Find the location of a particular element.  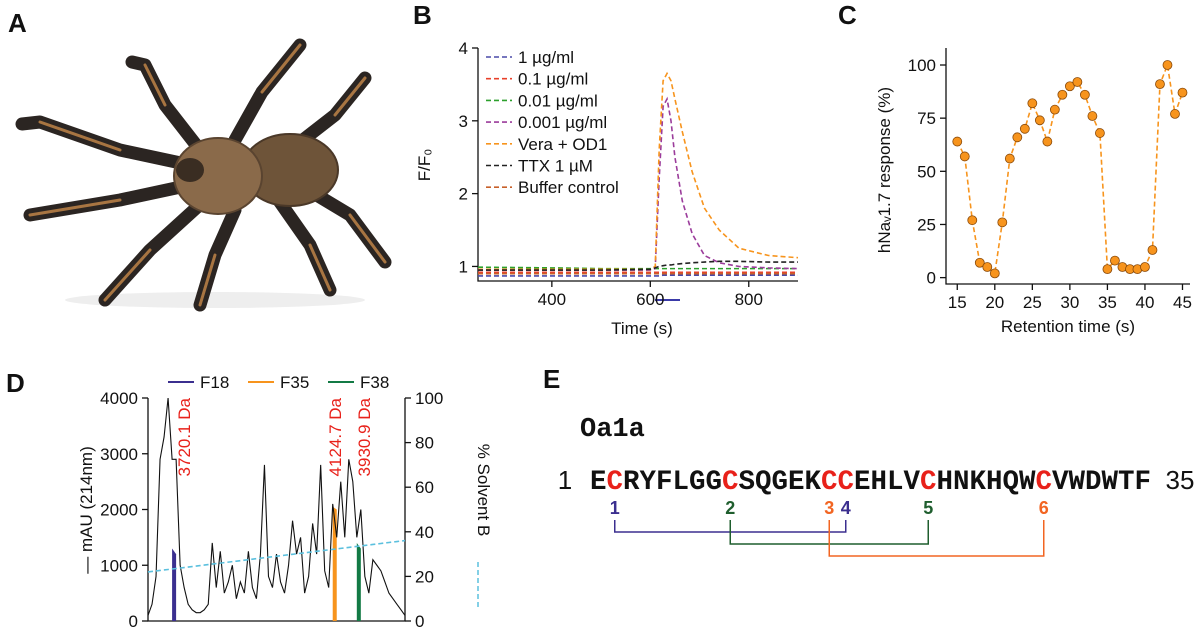

y-tick-label: 2 is located at coordinates (463, 194).